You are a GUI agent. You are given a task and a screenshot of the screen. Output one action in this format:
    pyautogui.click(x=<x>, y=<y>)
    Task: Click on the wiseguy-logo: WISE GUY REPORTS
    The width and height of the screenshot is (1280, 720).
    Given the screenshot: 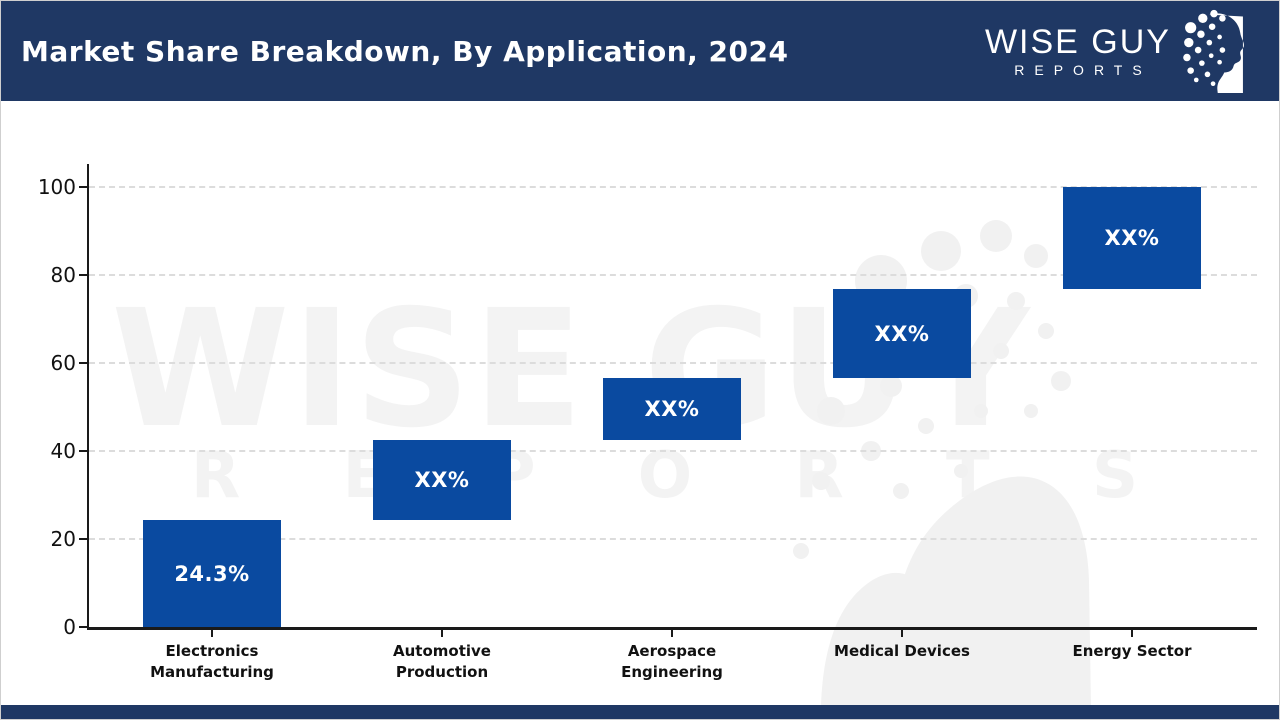 What is the action you would take?
    pyautogui.click(x=1118, y=51)
    